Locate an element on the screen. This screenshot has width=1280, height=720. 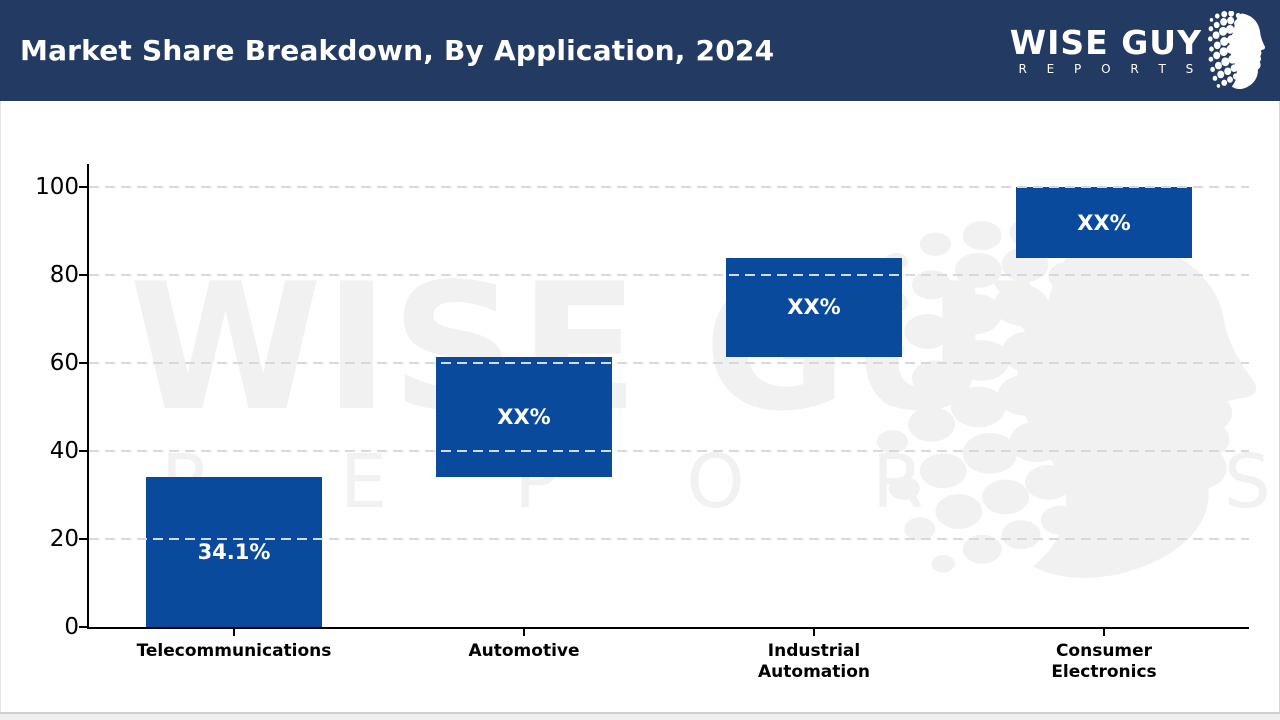
y-tick-label: 20 is located at coordinates (64, 539).